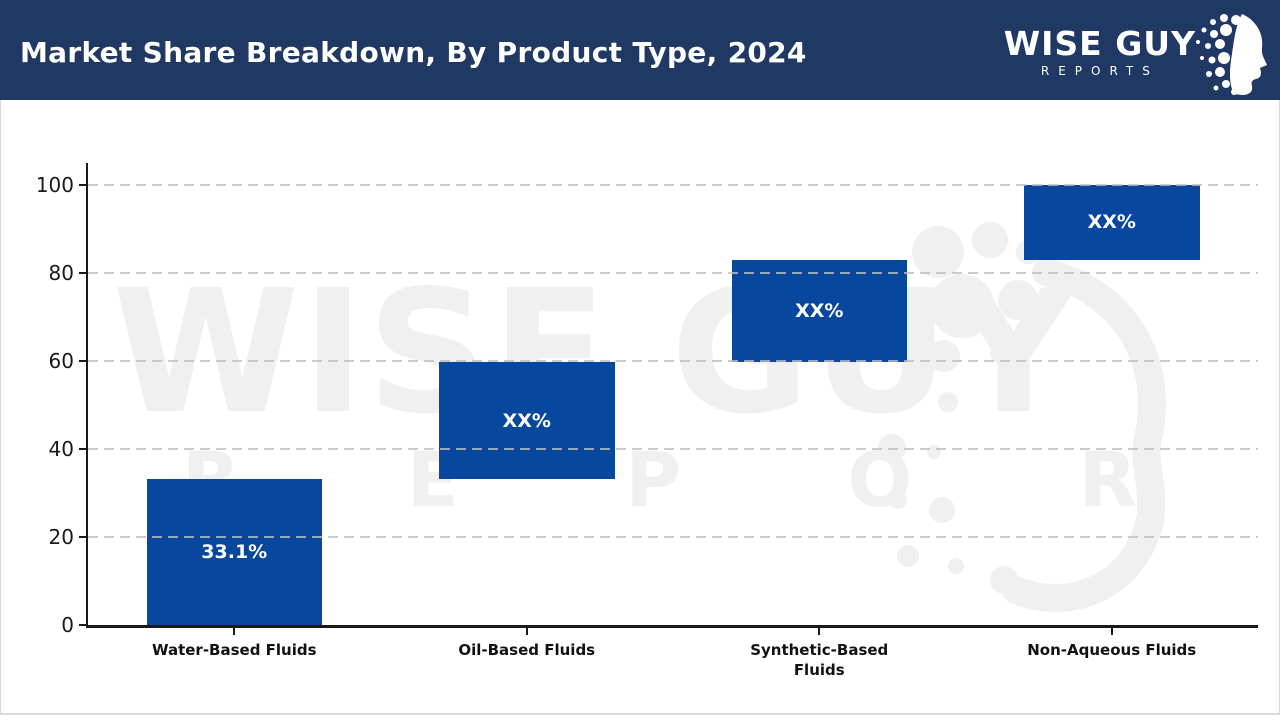  I want to click on bar-oil-based-fluids: XX%, so click(527, 420).